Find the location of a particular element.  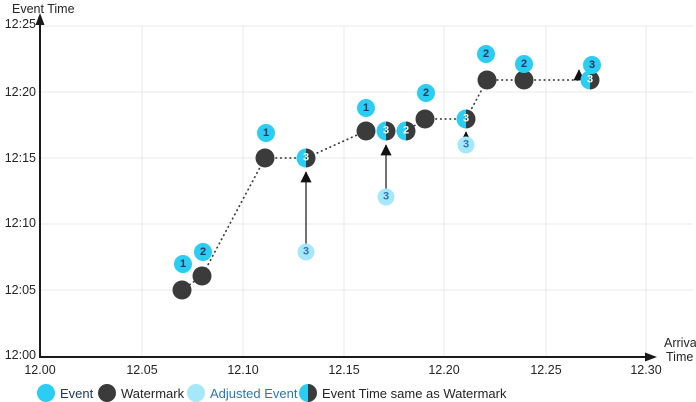

x-tick: 12.10 is located at coordinates (243, 370).